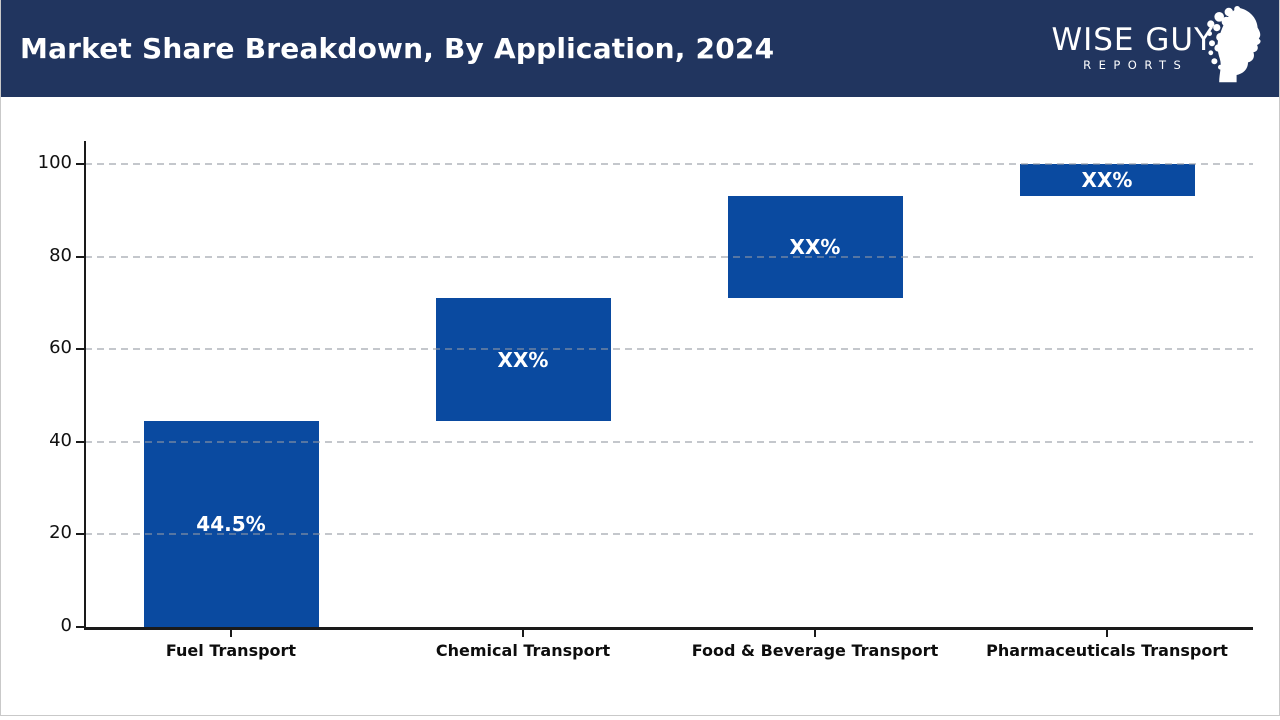 Image resolution: width=1280 pixels, height=720 pixels. What do you see at coordinates (1107, 650) in the screenshot?
I see `x-axis-label: Pharmaceuticals Transport` at bounding box center [1107, 650].